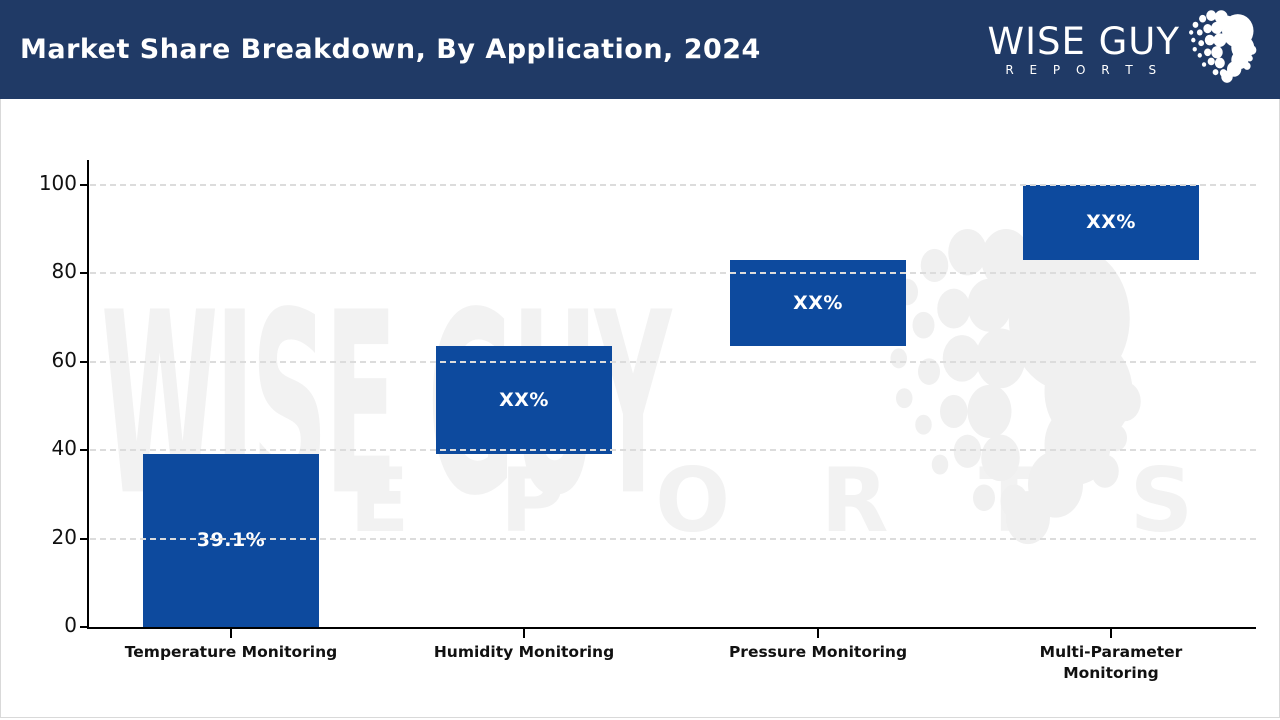 The height and width of the screenshot is (720, 1280). Describe the element at coordinates (70, 625) in the screenshot. I see `y-tick-label-0: 0` at that location.